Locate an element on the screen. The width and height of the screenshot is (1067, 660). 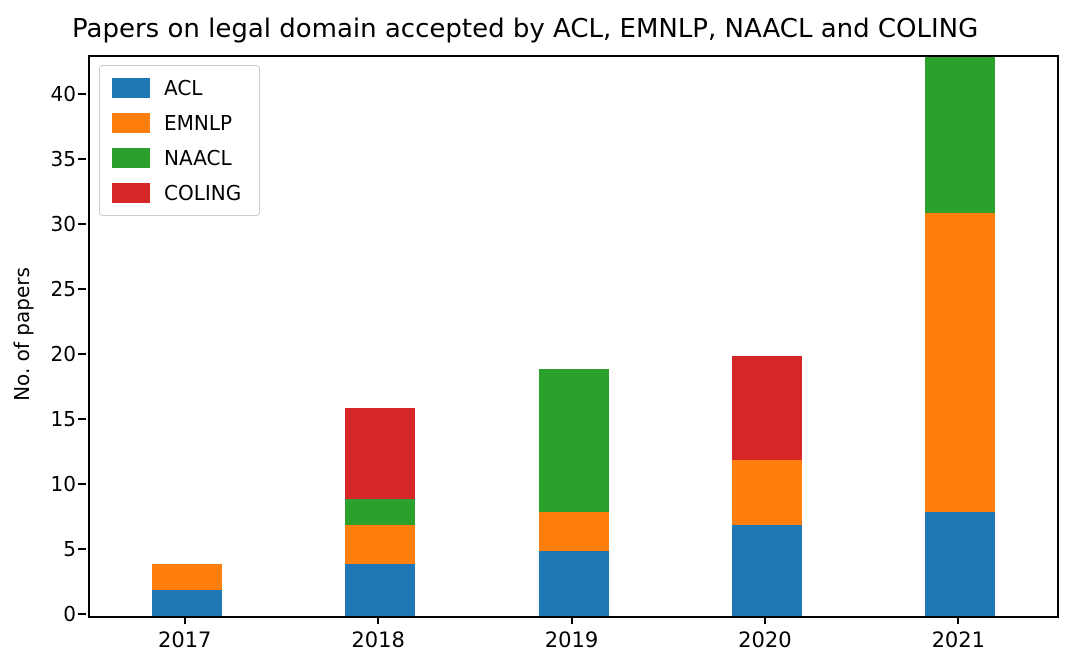
bar-segment-naacl-2021 is located at coordinates (960, 135).